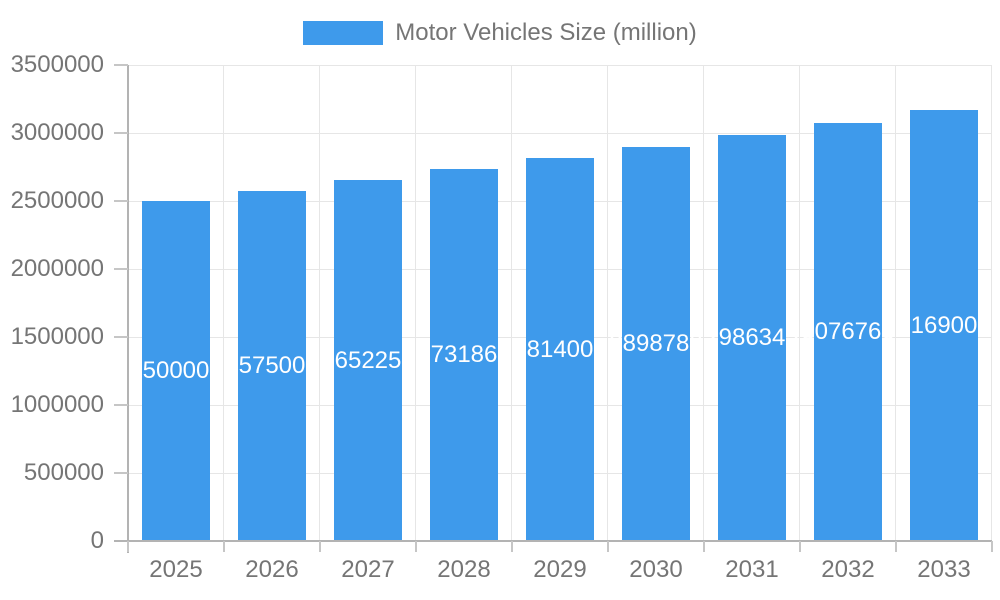  I want to click on x-tick-label: 2031, so click(752, 569).